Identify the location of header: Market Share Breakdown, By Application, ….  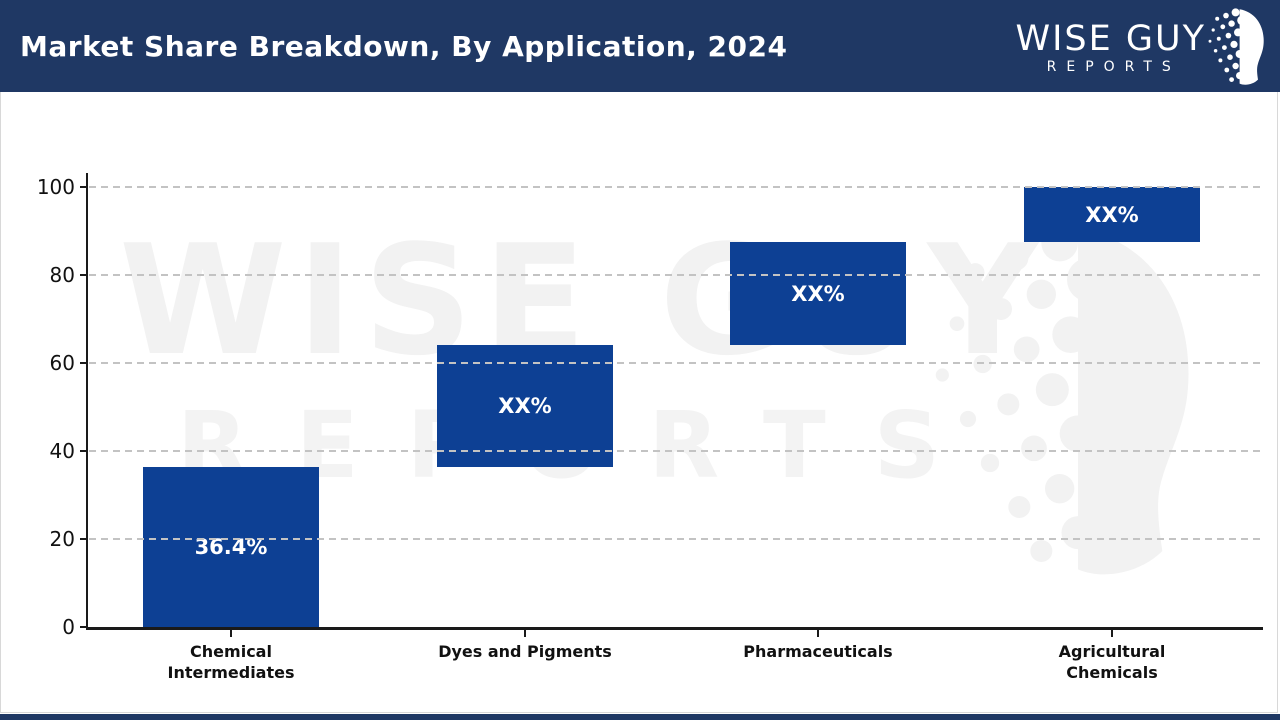
(640, 46).